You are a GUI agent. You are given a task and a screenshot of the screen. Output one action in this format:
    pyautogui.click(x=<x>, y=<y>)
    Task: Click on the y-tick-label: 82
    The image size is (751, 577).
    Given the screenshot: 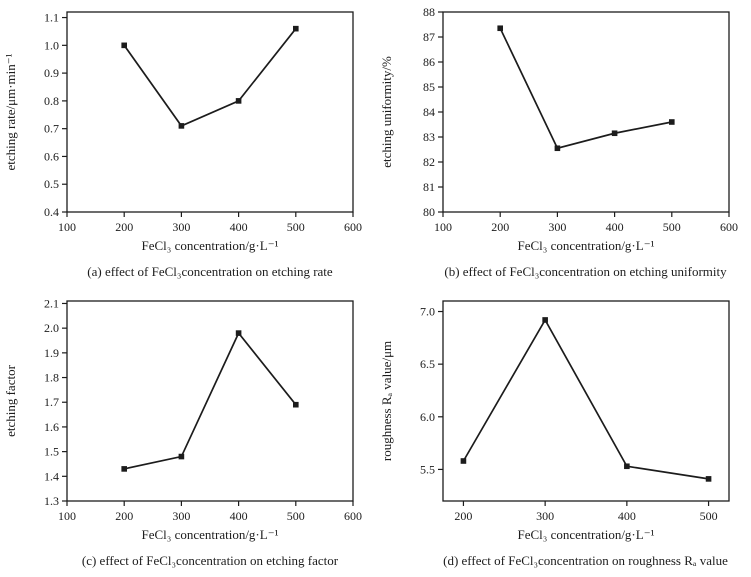 What is the action you would take?
    pyautogui.click(x=429, y=162)
    